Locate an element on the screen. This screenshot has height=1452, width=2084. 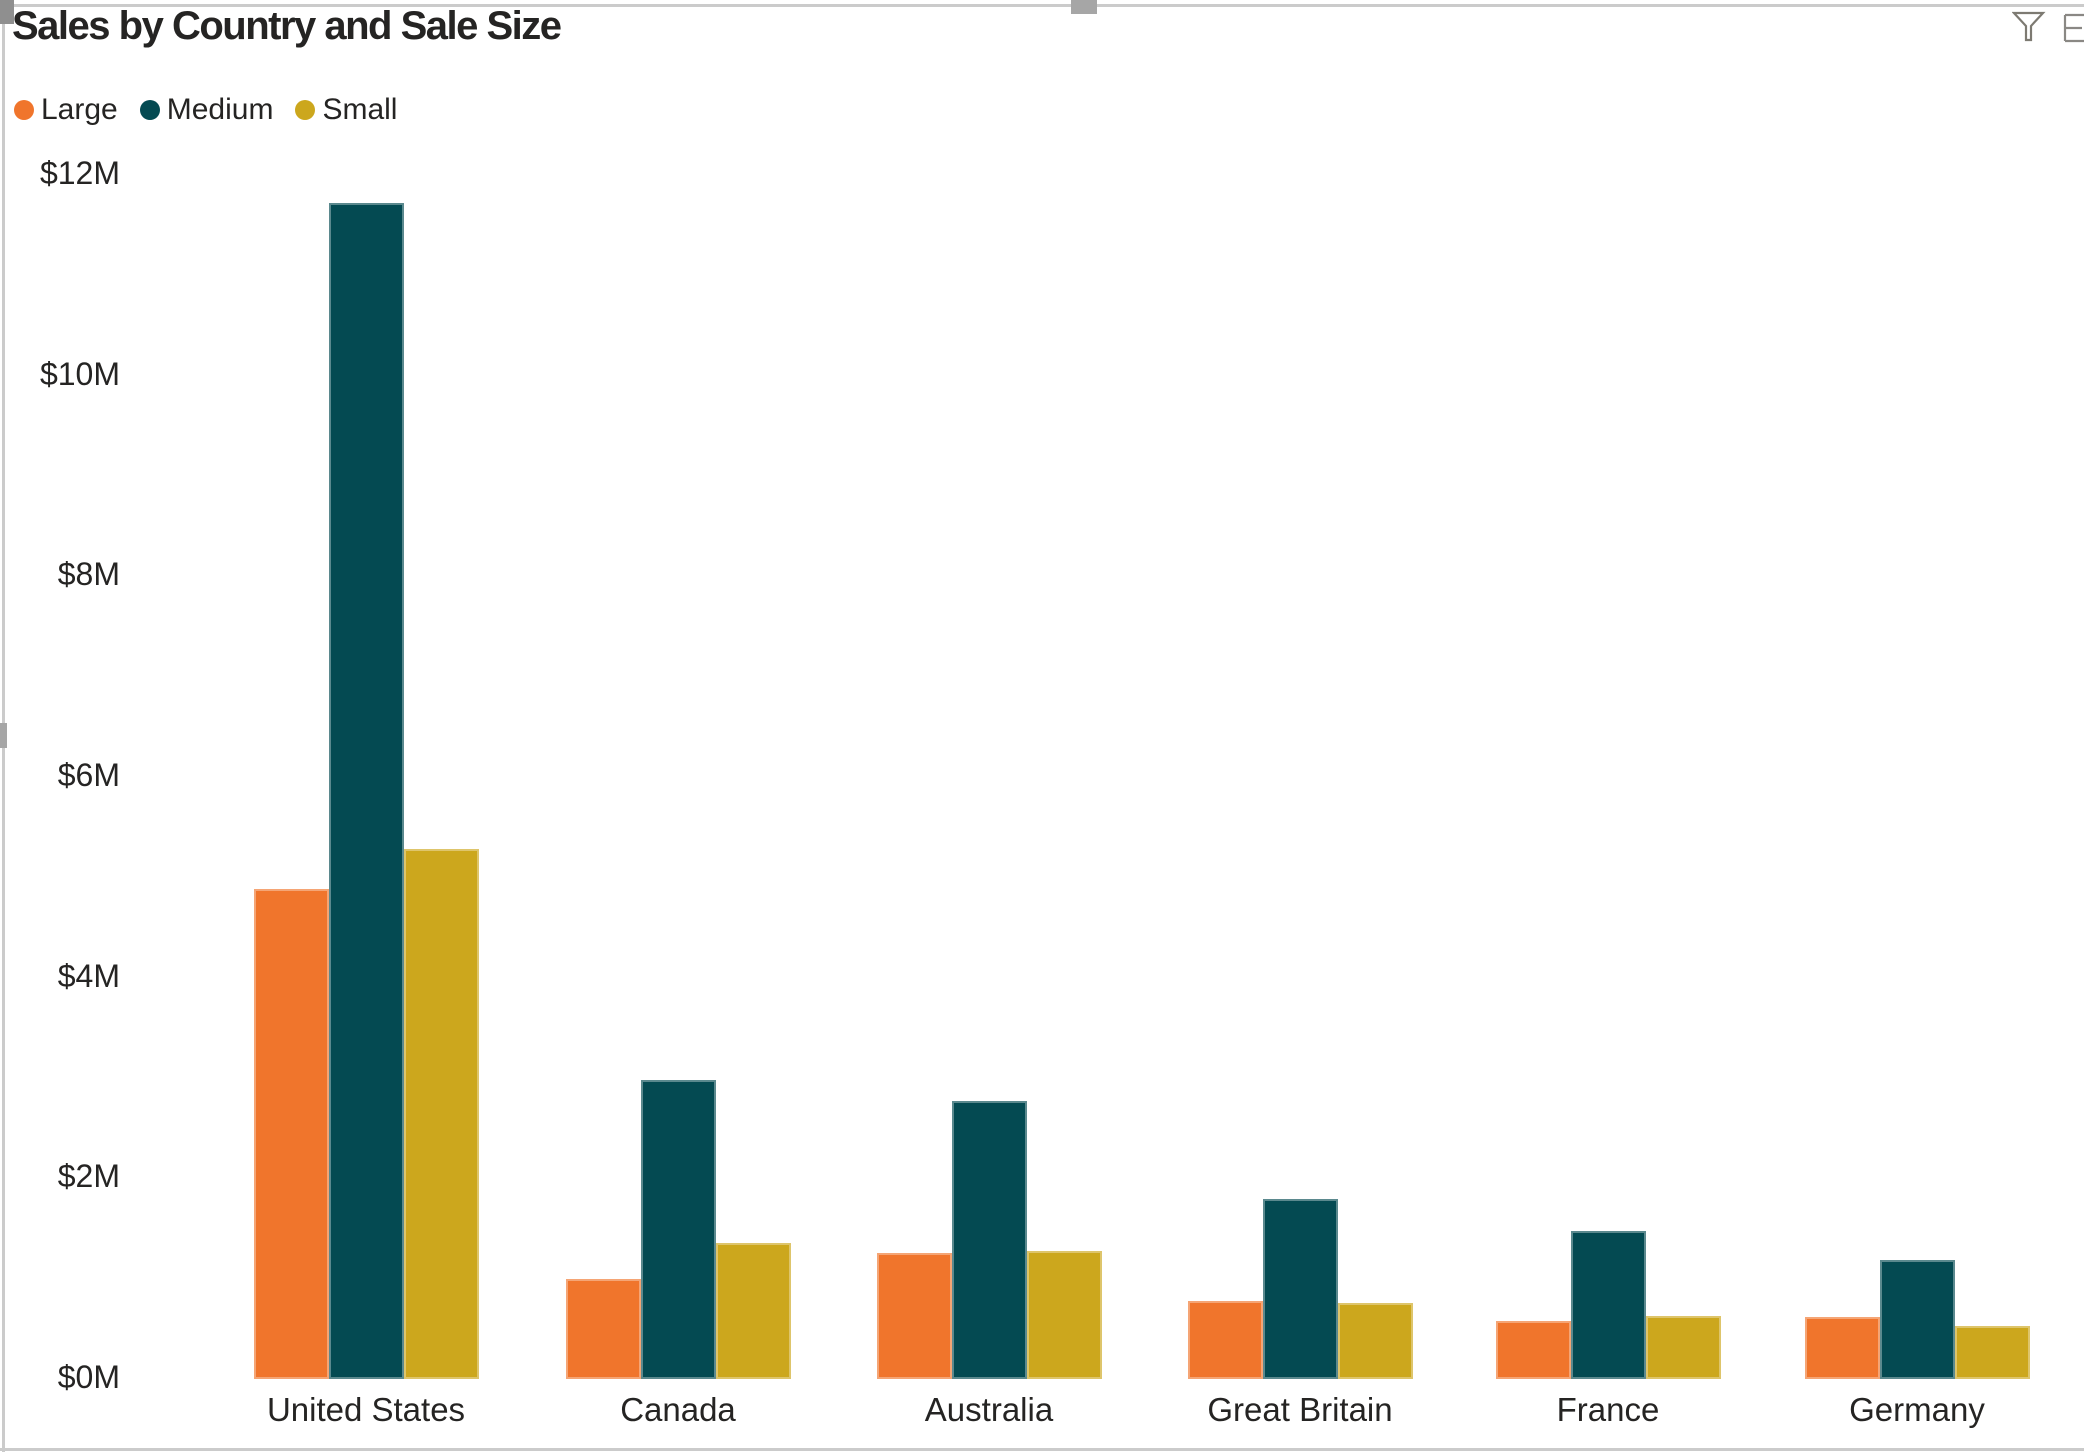
x-axis-label-united-states: United States is located at coordinates (366, 1409).